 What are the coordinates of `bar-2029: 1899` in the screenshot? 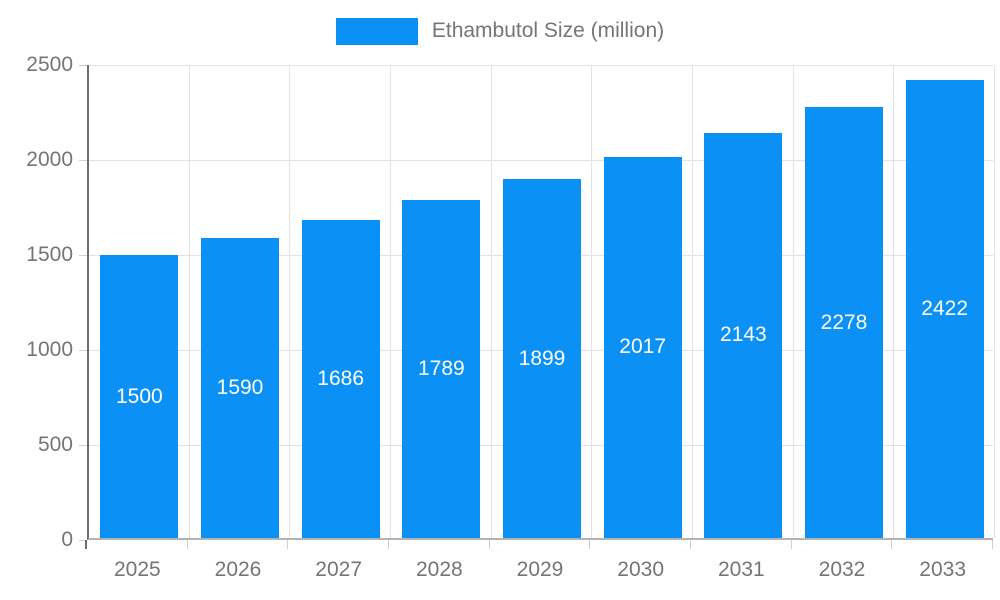 It's located at (542, 358).